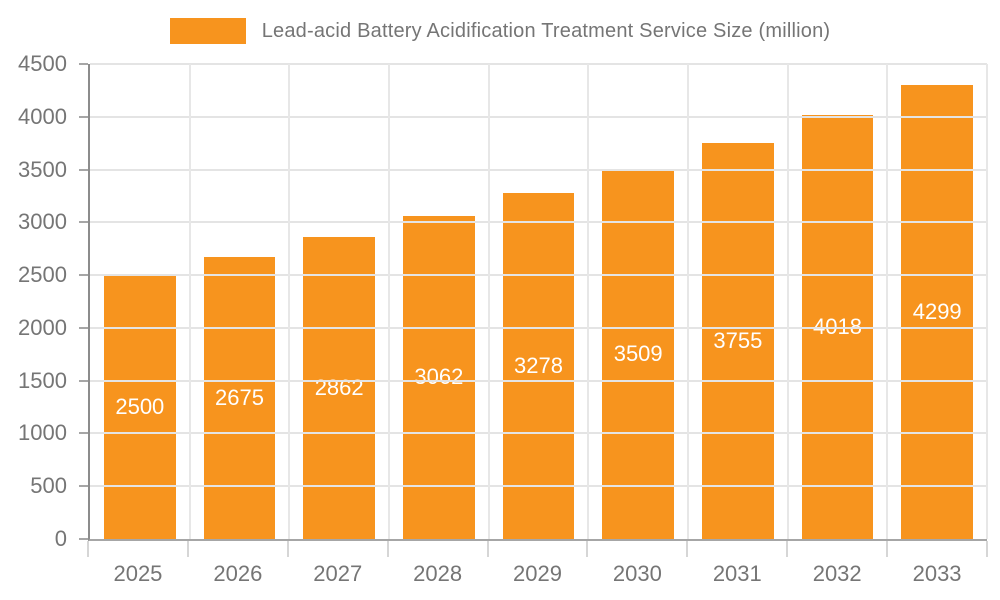  I want to click on x-axis: 2025 2026 2027 2028 2029 2030 2031 2032 2033, so click(537, 568).